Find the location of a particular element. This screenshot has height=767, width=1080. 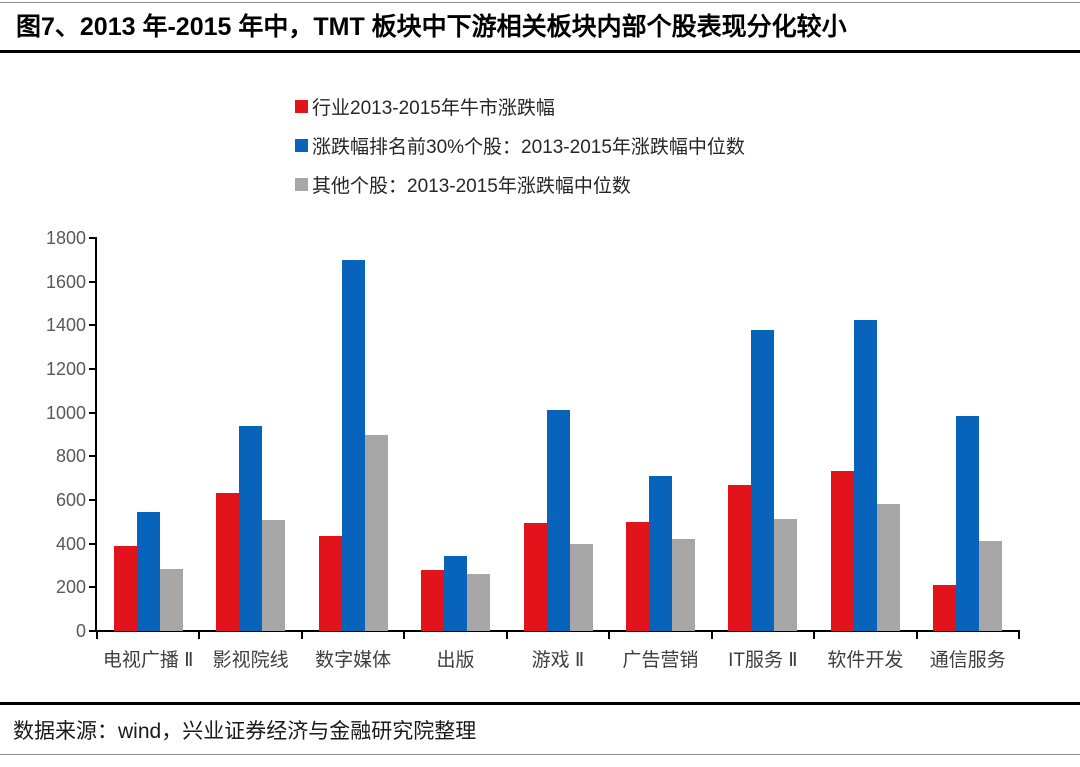

x-category-label: 数字媒体 is located at coordinates (353, 660).